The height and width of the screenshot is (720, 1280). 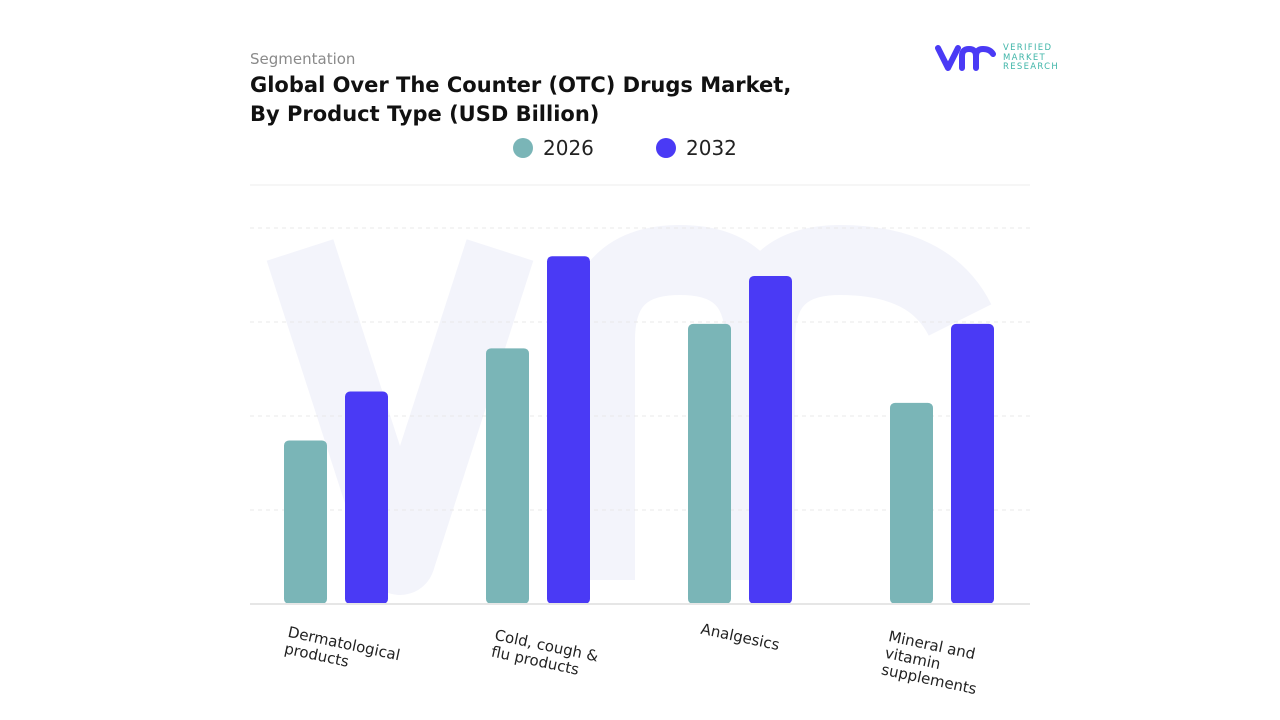 I want to click on vmr-logo-mark-icon, so click(x=965, y=58).